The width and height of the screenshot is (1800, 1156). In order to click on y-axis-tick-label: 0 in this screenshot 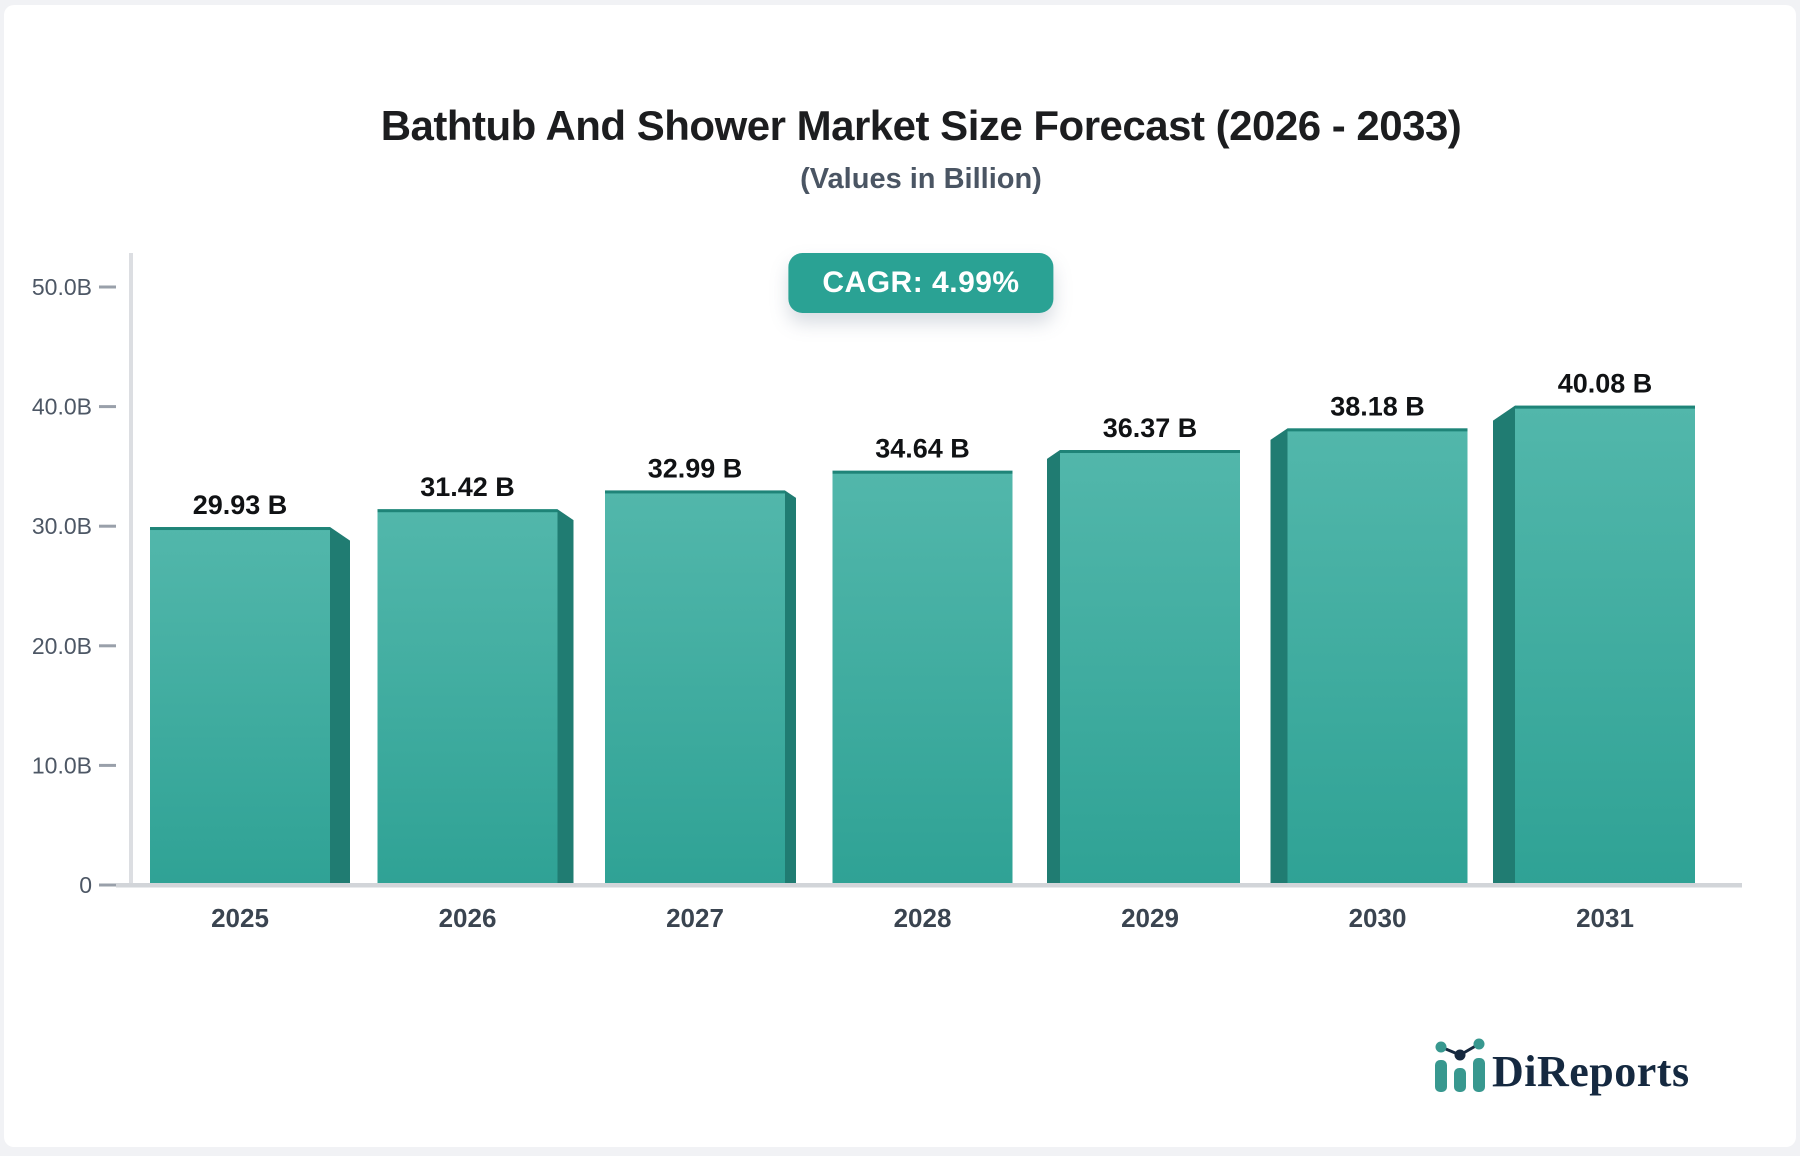, I will do `click(85, 885)`.